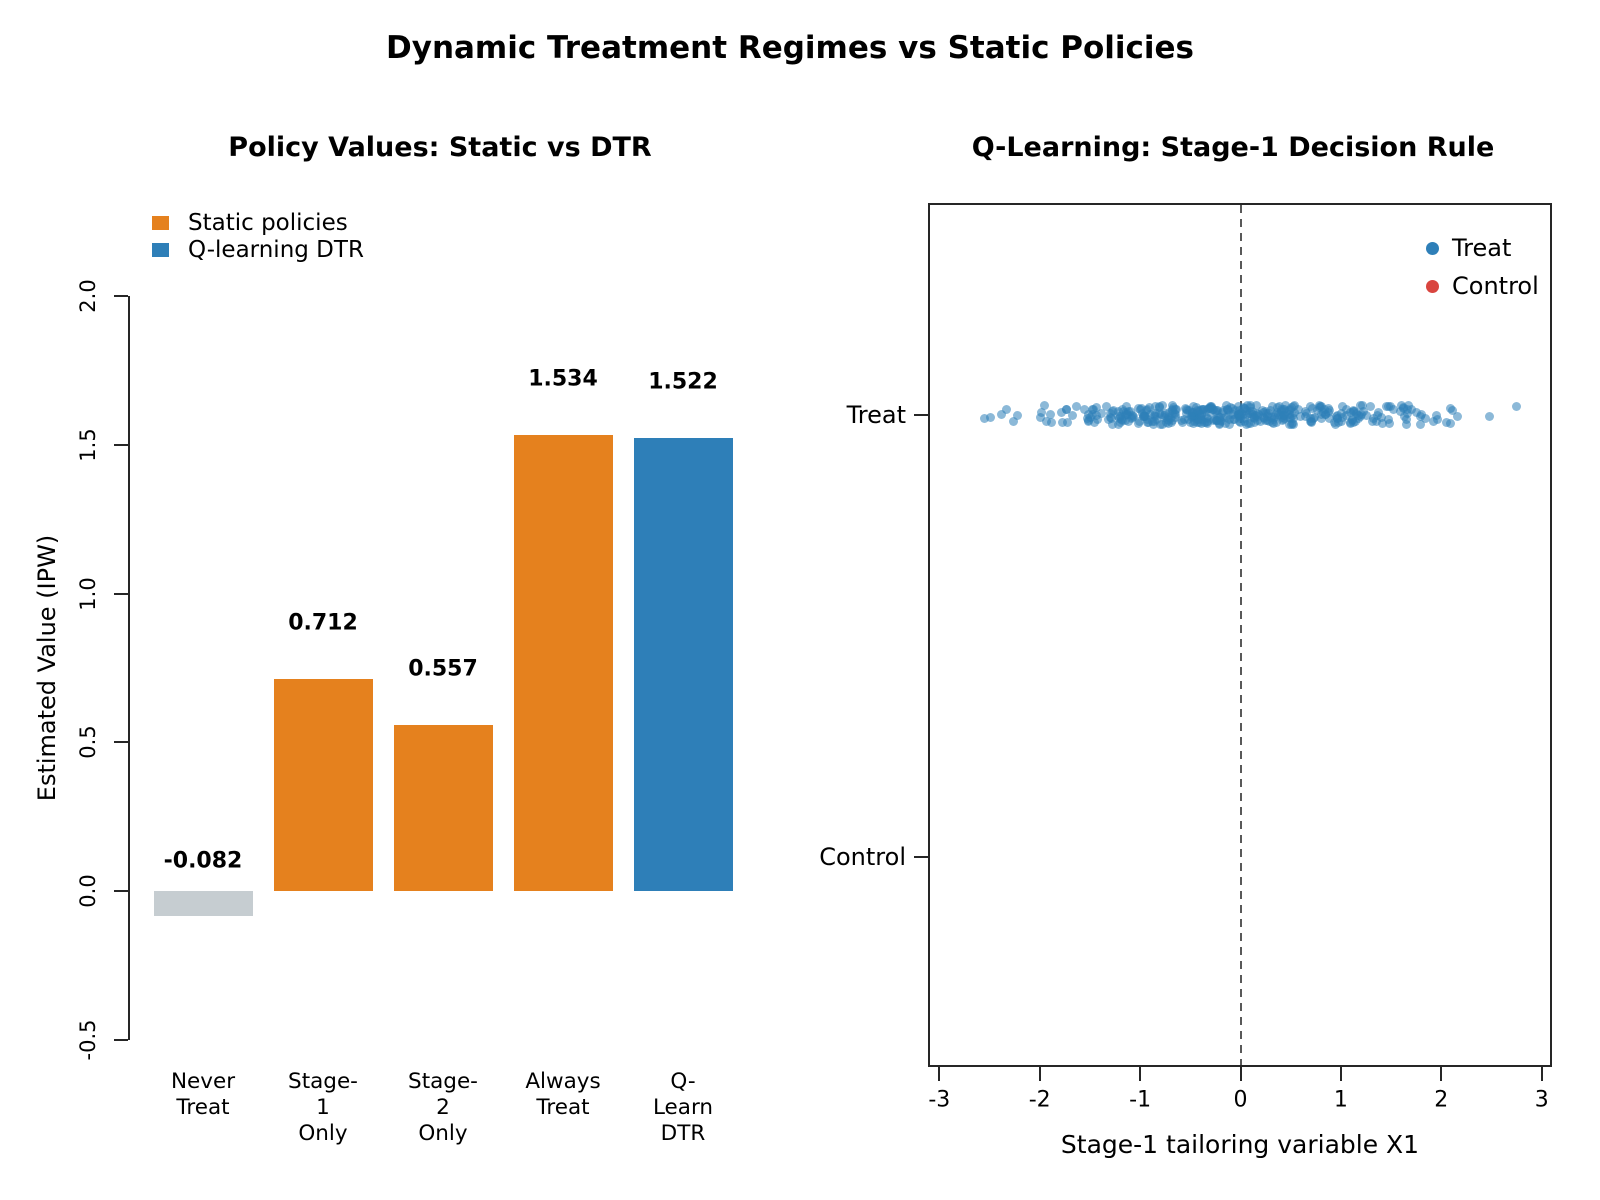  I want to click on left-panel-title: Policy Values: Static vs DTR, so click(440, 147).